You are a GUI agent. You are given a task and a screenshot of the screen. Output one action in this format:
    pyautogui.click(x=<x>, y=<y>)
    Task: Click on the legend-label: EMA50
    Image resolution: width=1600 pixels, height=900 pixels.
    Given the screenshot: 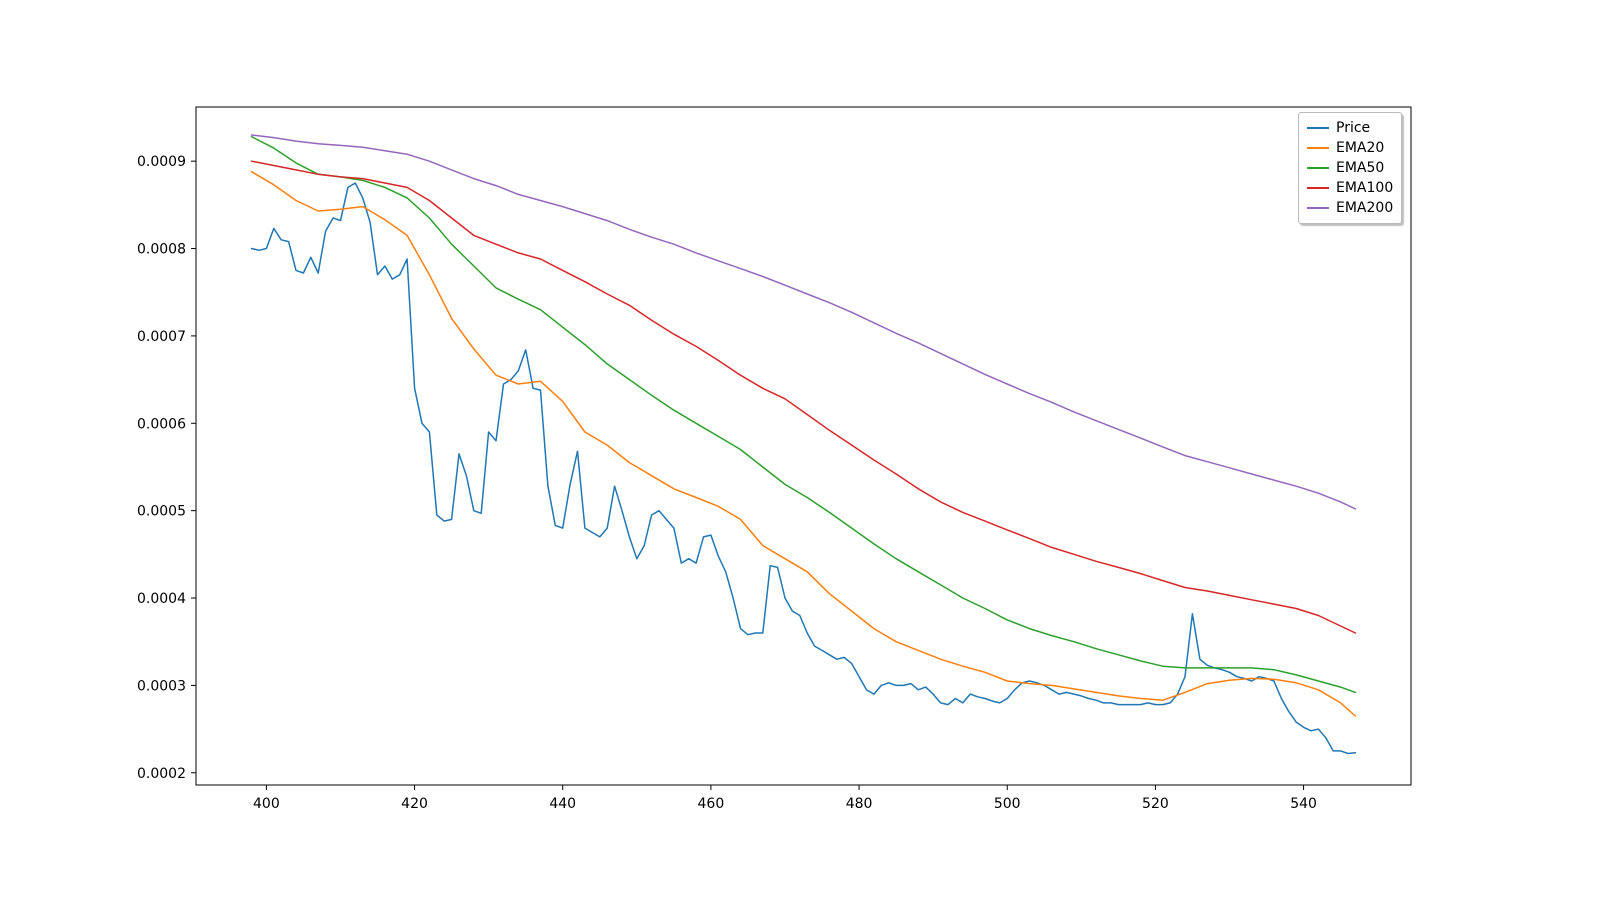 What is the action you would take?
    pyautogui.click(x=1360, y=168)
    